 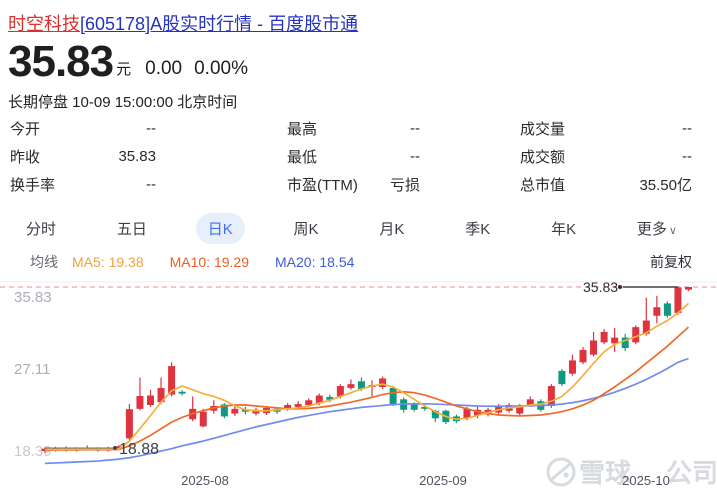 I want to click on price-change: 0.00, so click(x=164, y=68).